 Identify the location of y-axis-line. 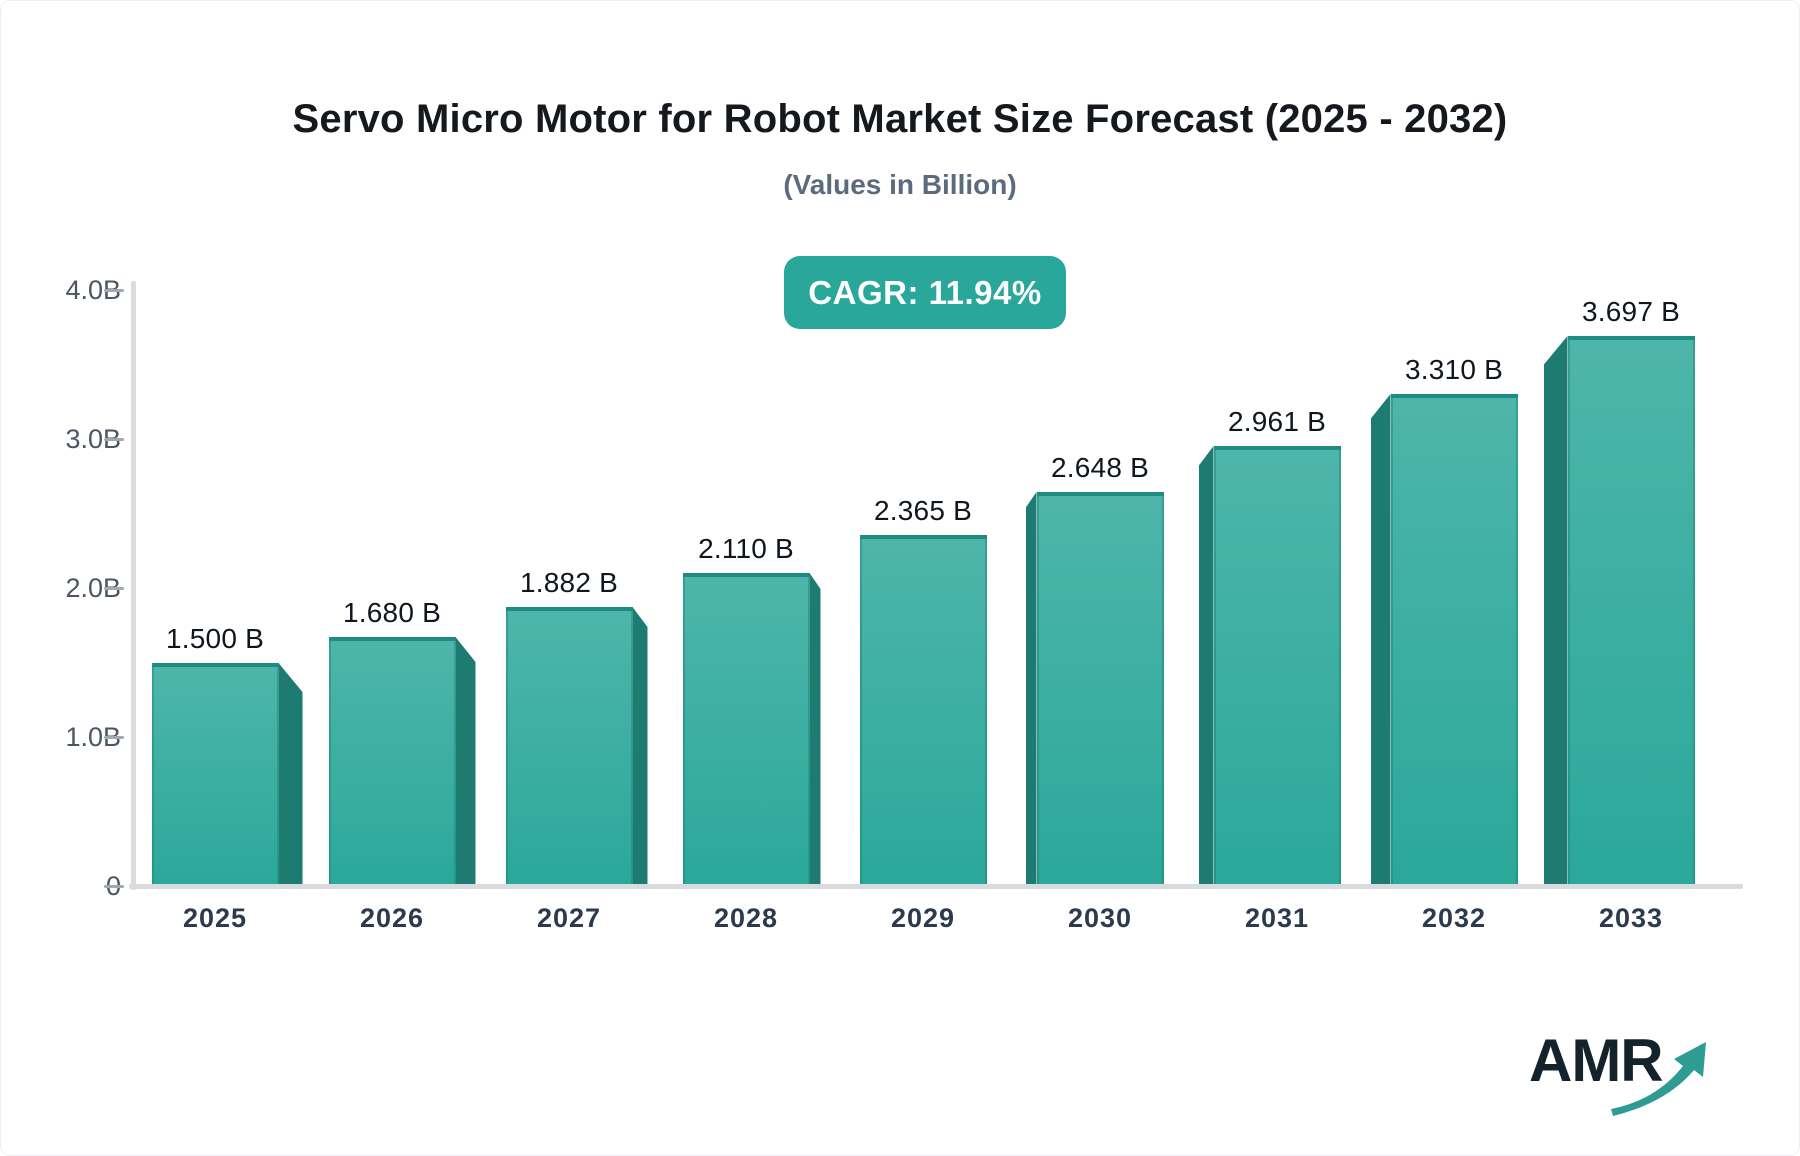
(133, 585).